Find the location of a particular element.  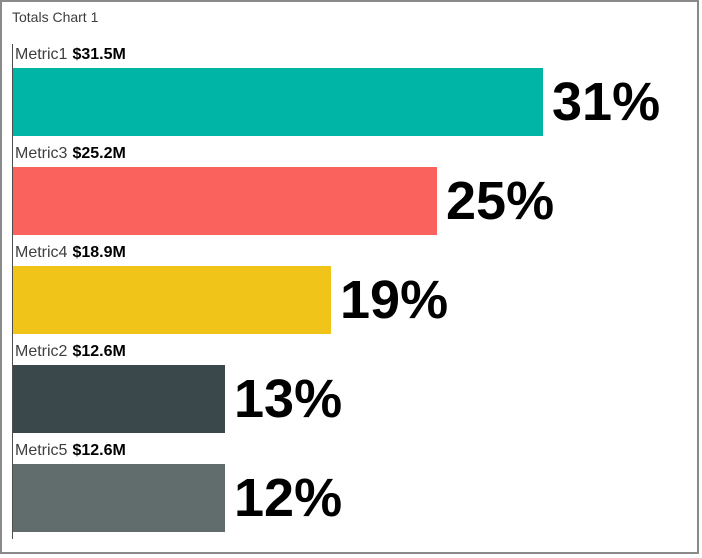

bar-percent-label: 25% is located at coordinates (500, 201).